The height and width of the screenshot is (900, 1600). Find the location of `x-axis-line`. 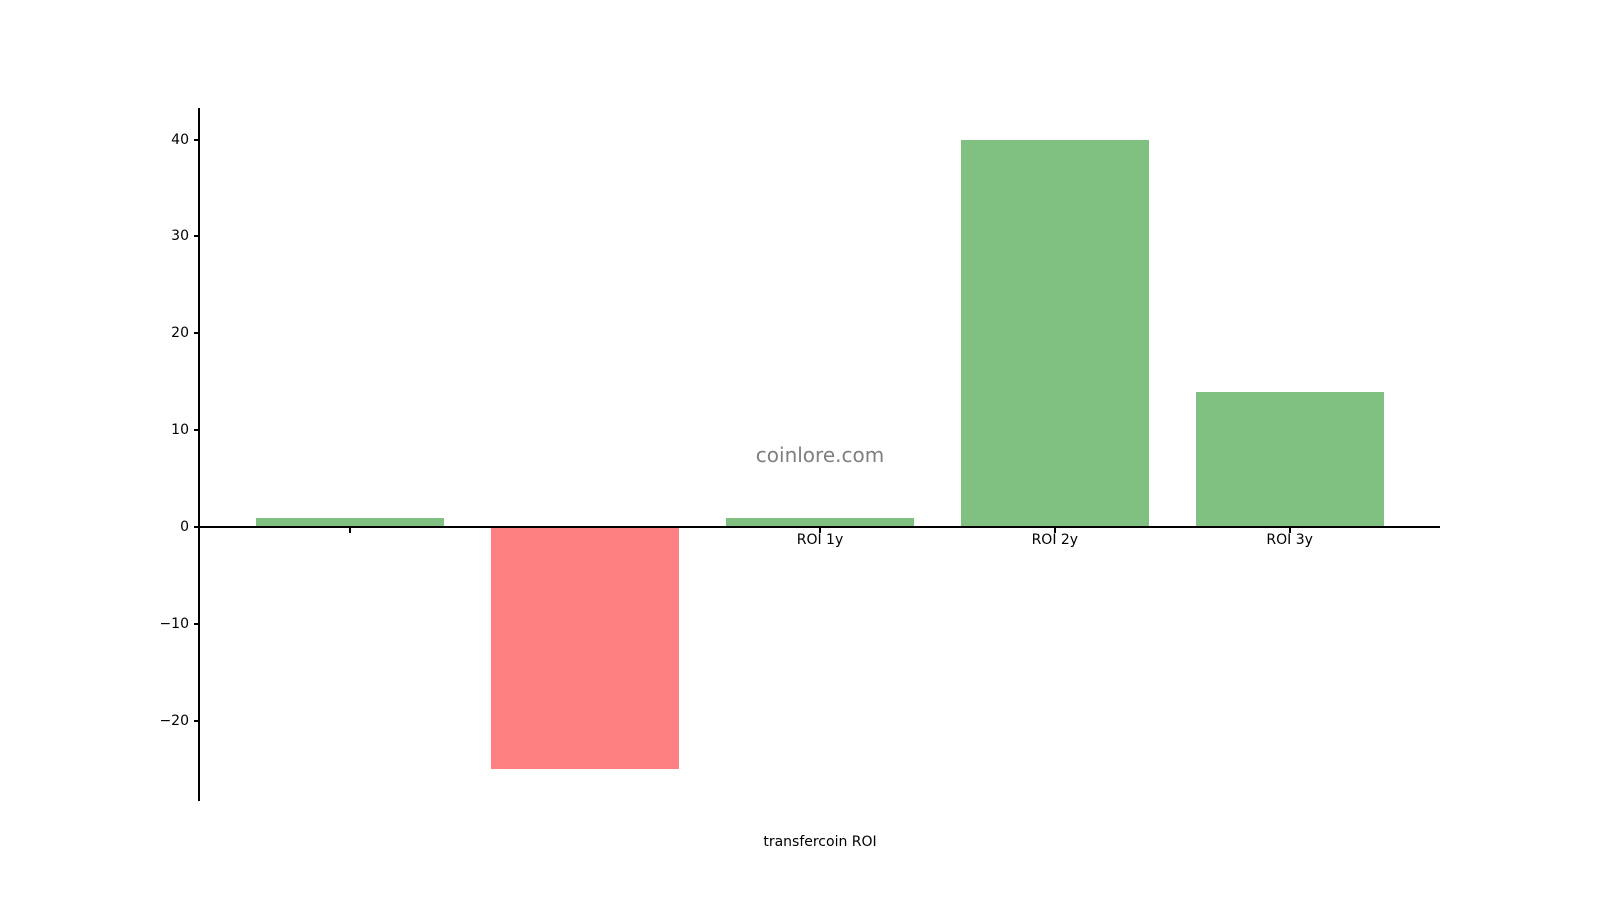

x-axis-line is located at coordinates (820, 527).